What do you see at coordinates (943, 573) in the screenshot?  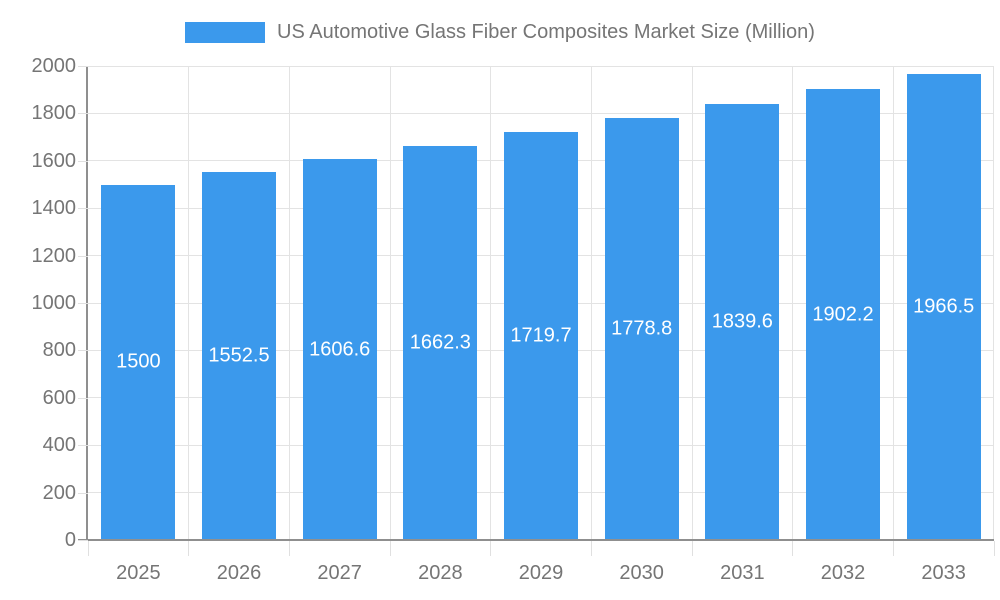 I see `x-tick-label: 2033` at bounding box center [943, 573].